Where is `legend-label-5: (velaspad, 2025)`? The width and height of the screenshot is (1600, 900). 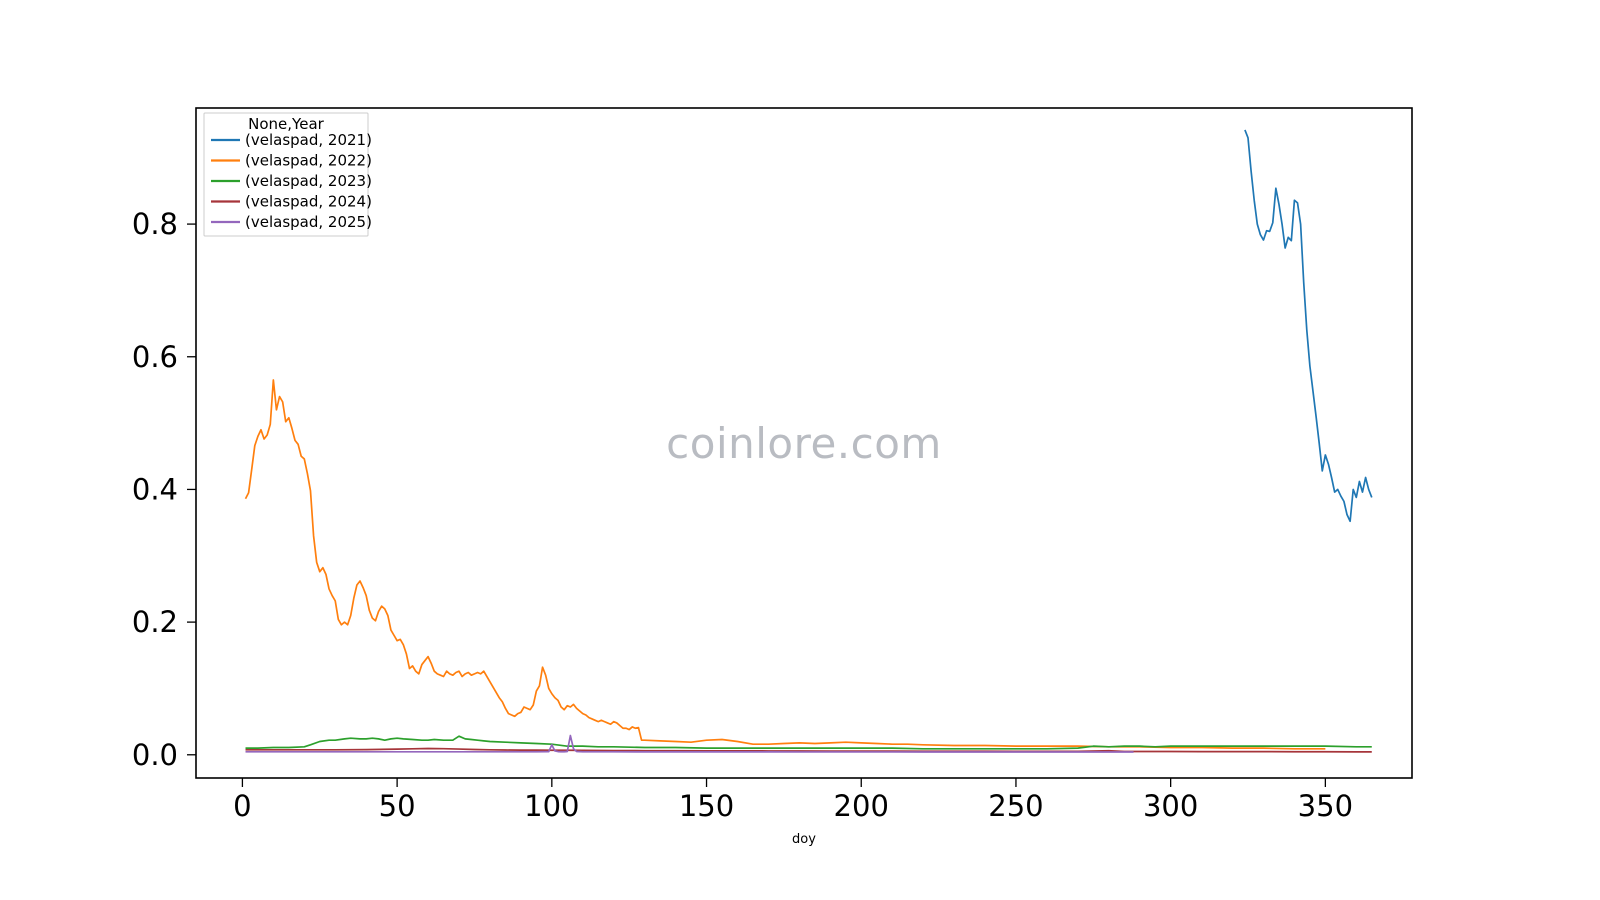 legend-label-5: (velaspad, 2025) is located at coordinates (308, 222).